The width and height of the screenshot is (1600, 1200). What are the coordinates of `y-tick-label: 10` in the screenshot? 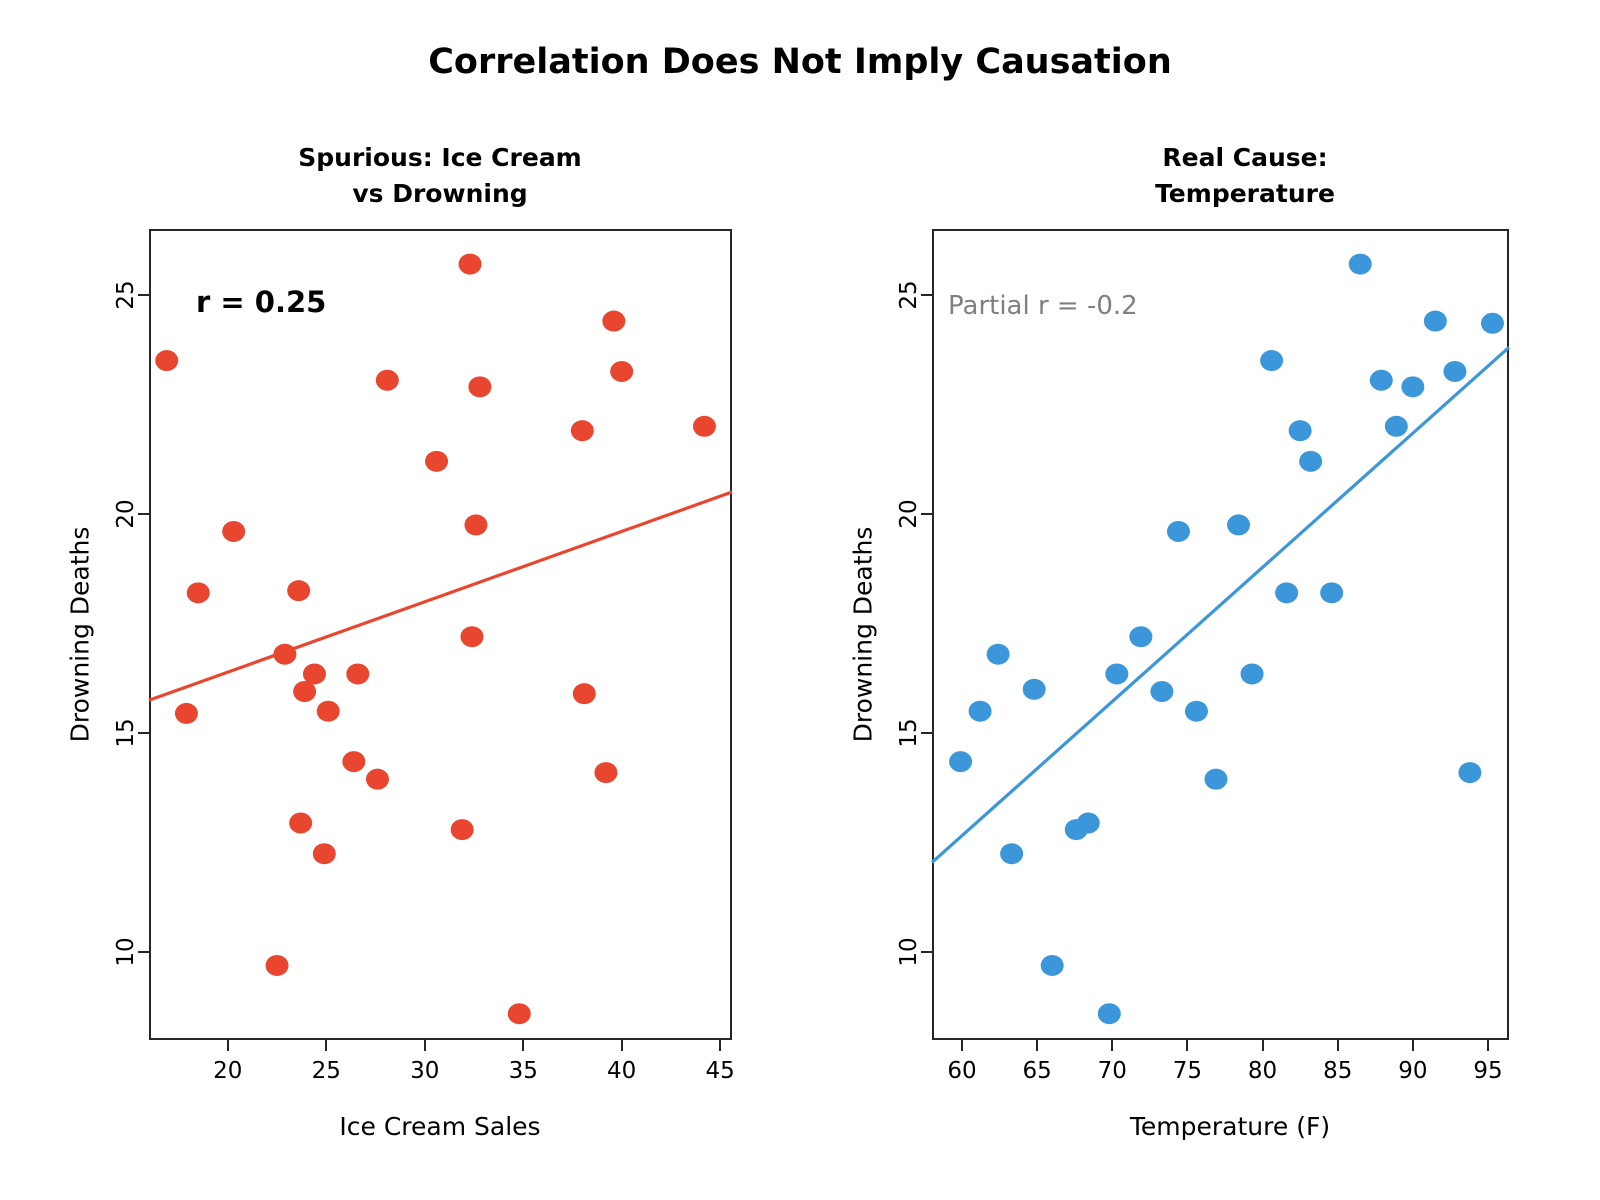 It's located at (126, 952).